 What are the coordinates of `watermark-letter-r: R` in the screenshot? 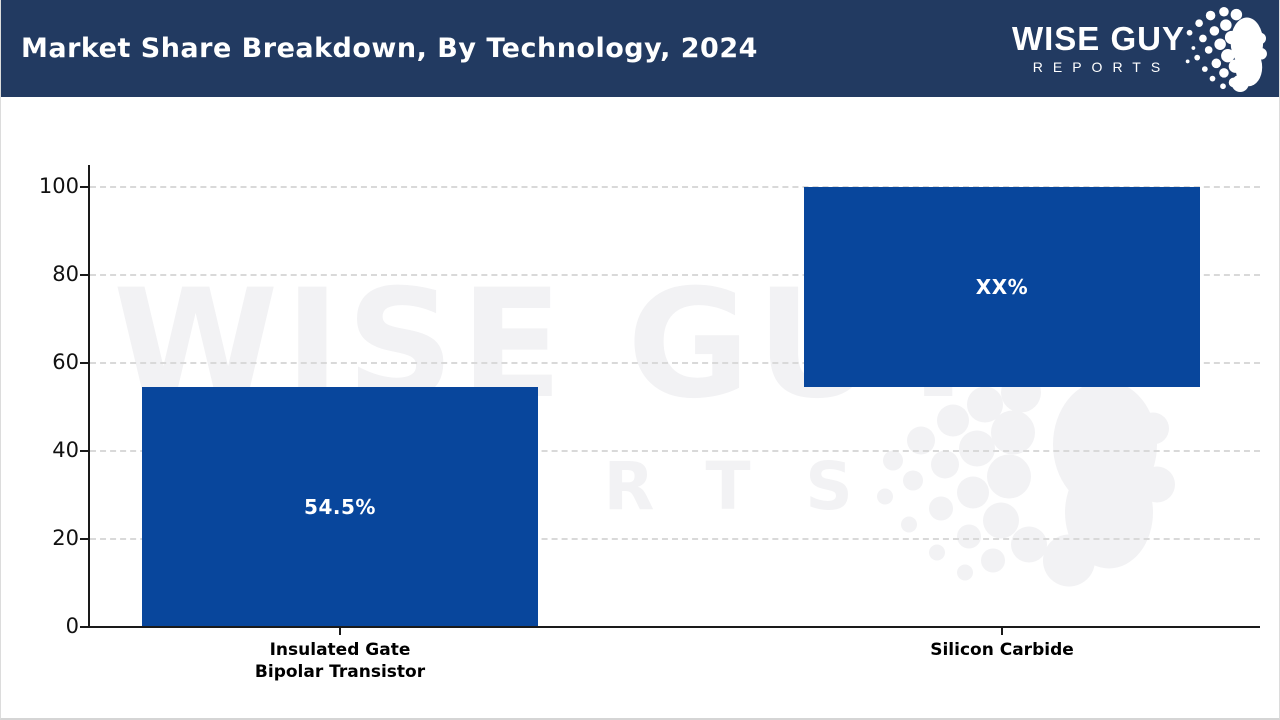 It's located at (629, 486).